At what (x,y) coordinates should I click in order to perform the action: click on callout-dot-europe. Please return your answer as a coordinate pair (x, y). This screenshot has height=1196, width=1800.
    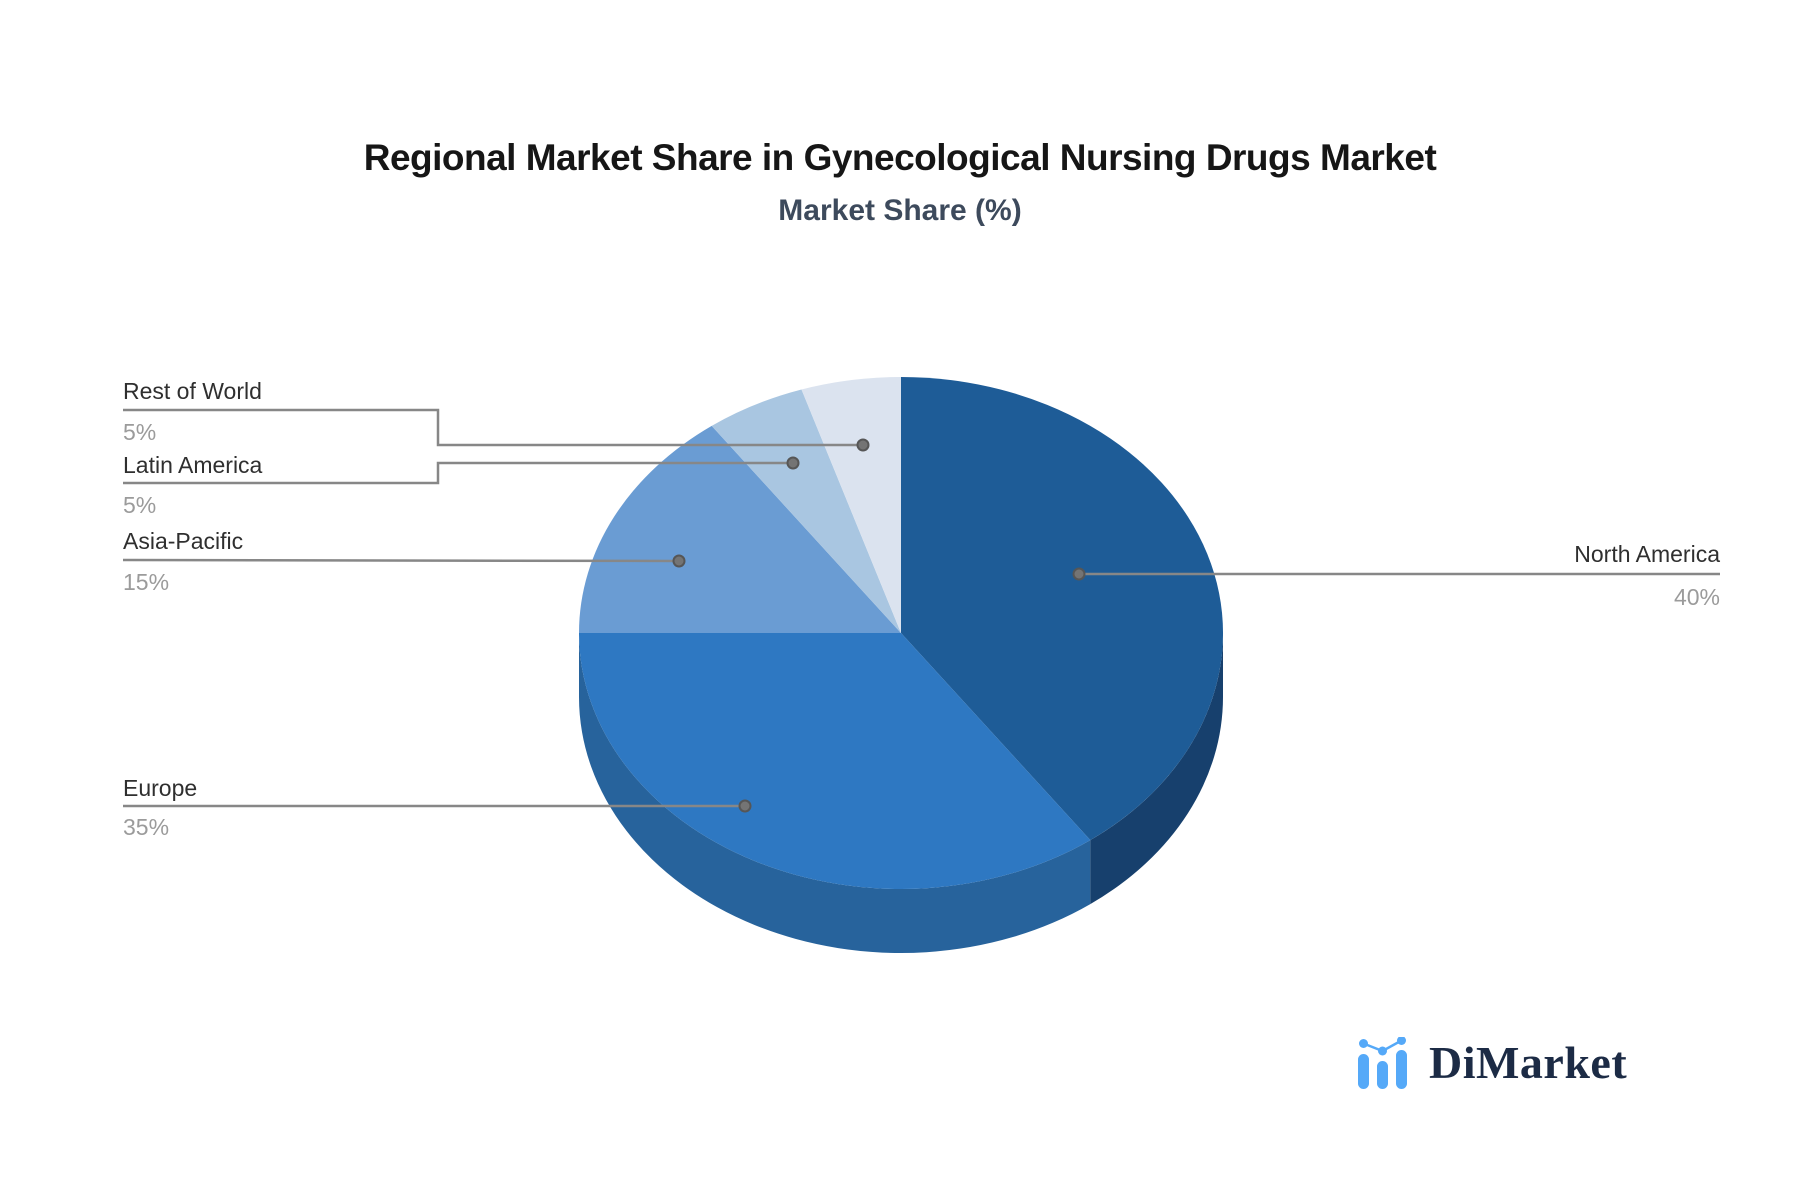
    Looking at the image, I should click on (745, 806).